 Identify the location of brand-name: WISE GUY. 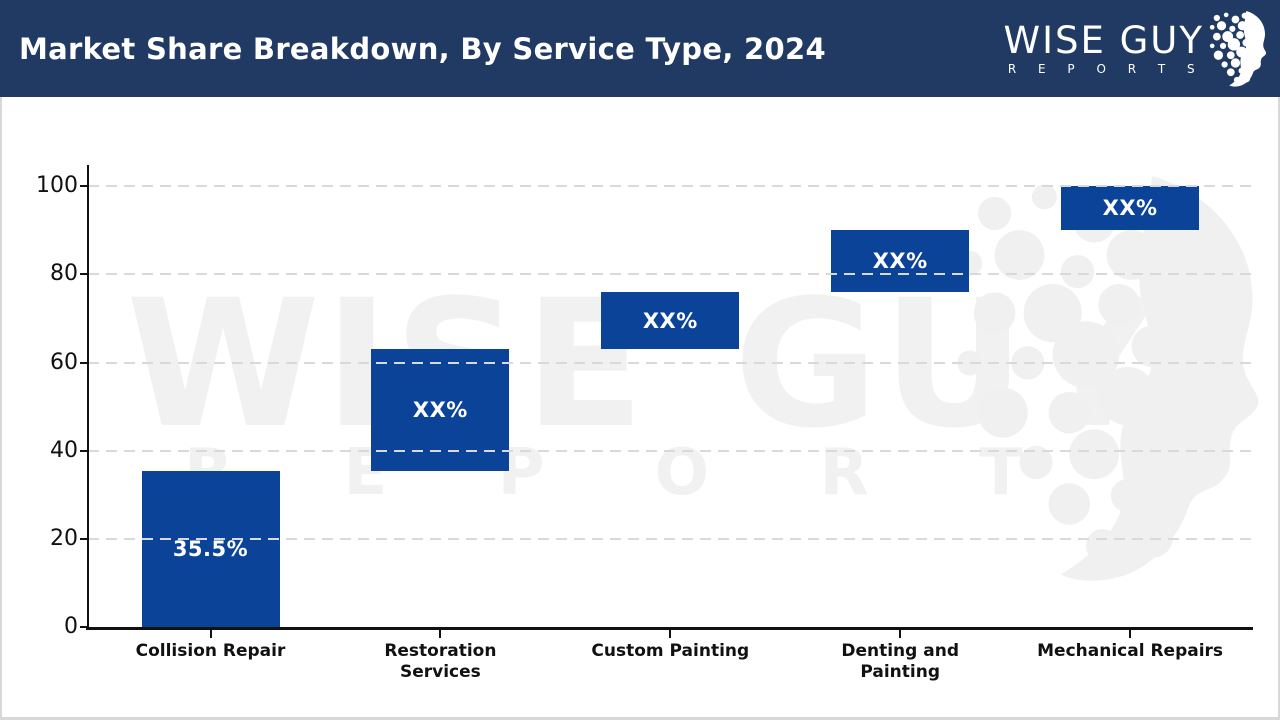
(1103, 40).